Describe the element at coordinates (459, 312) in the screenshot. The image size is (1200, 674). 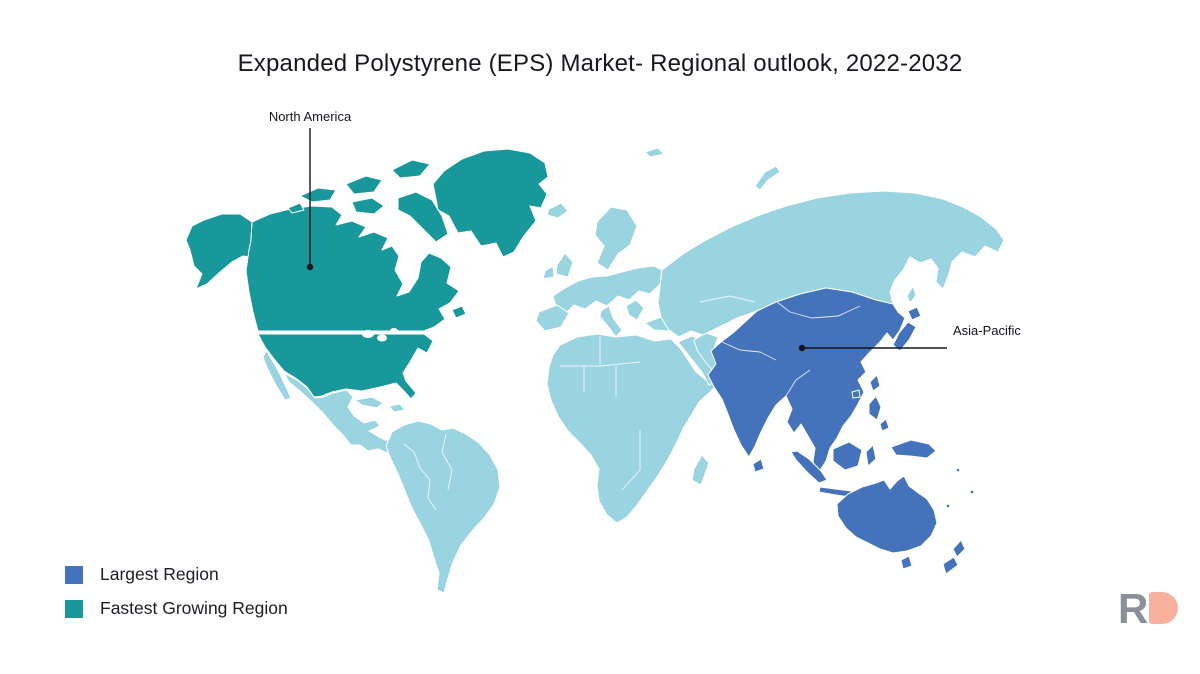
I see `newfoundland` at that location.